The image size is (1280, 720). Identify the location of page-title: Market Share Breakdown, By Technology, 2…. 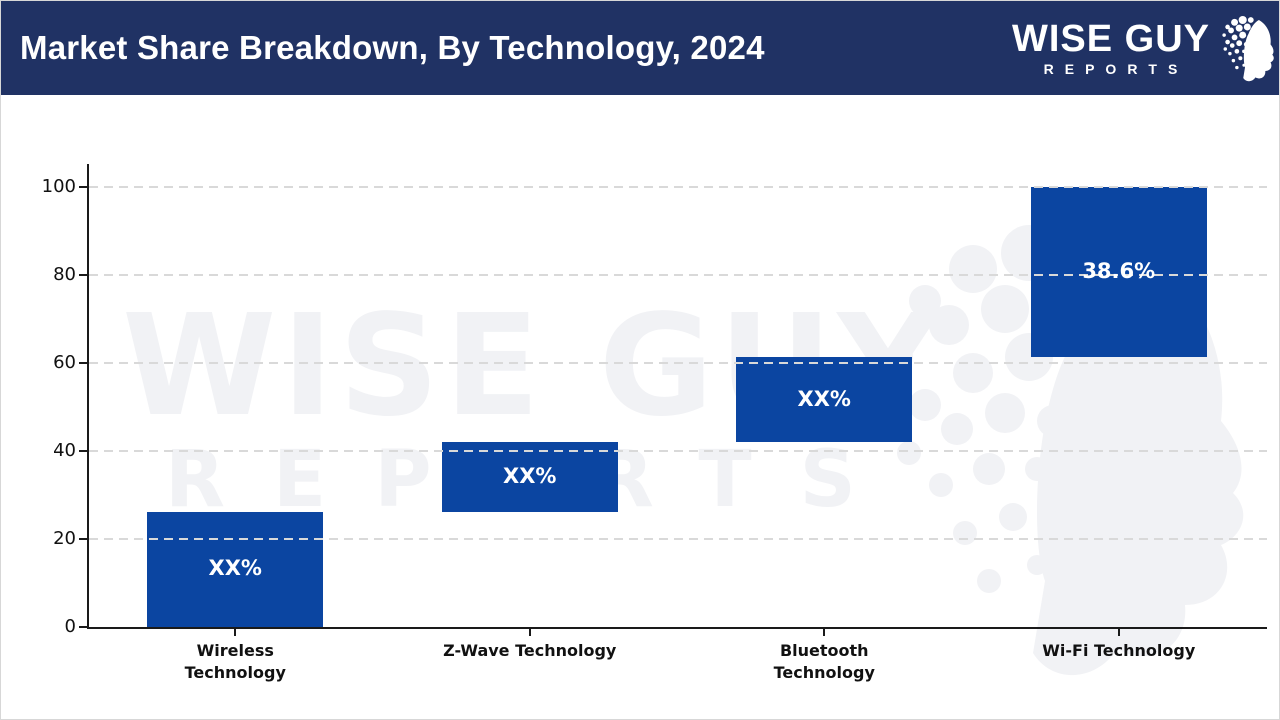
(392, 47).